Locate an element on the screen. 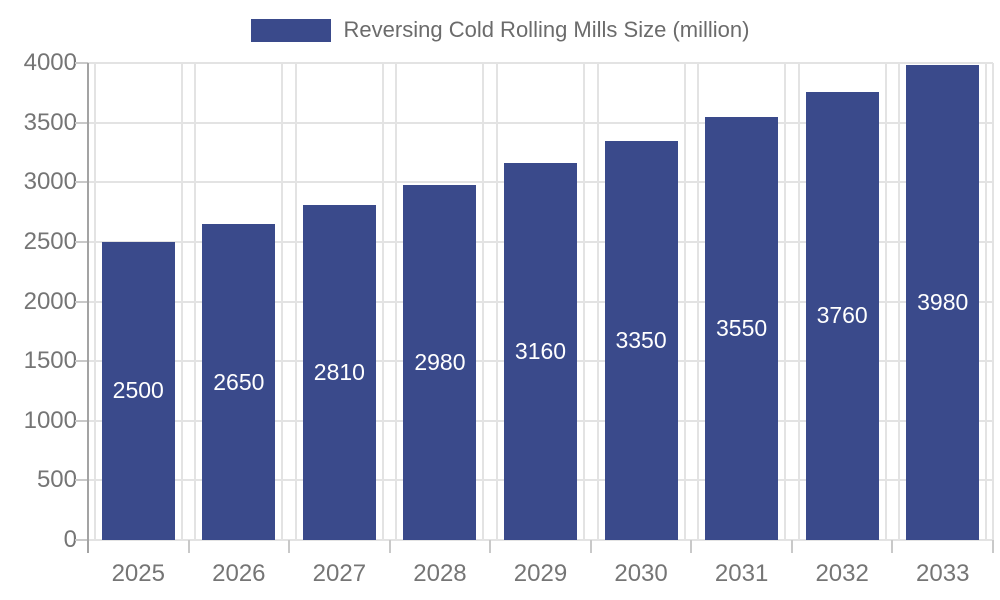  y-tick-label: 3500 is located at coordinates (50, 122).